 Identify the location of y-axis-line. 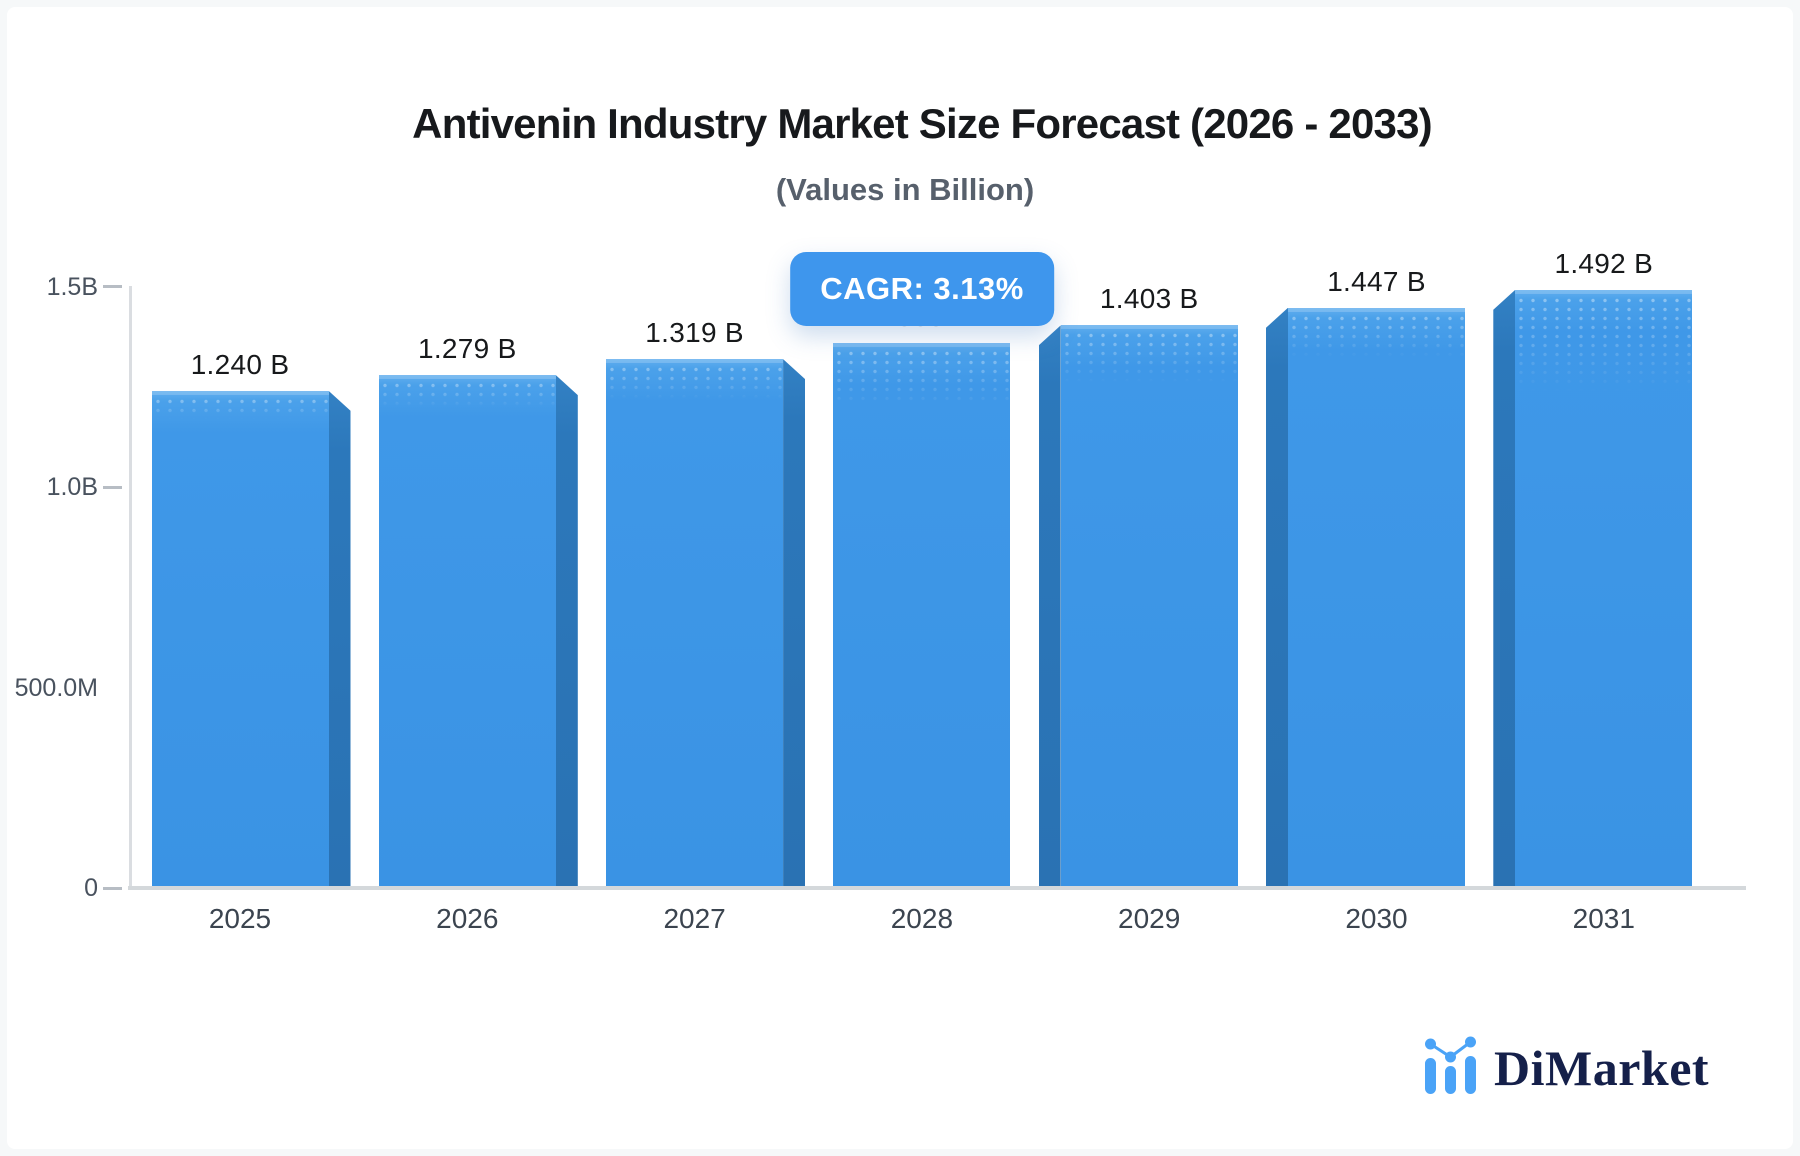
(130, 587).